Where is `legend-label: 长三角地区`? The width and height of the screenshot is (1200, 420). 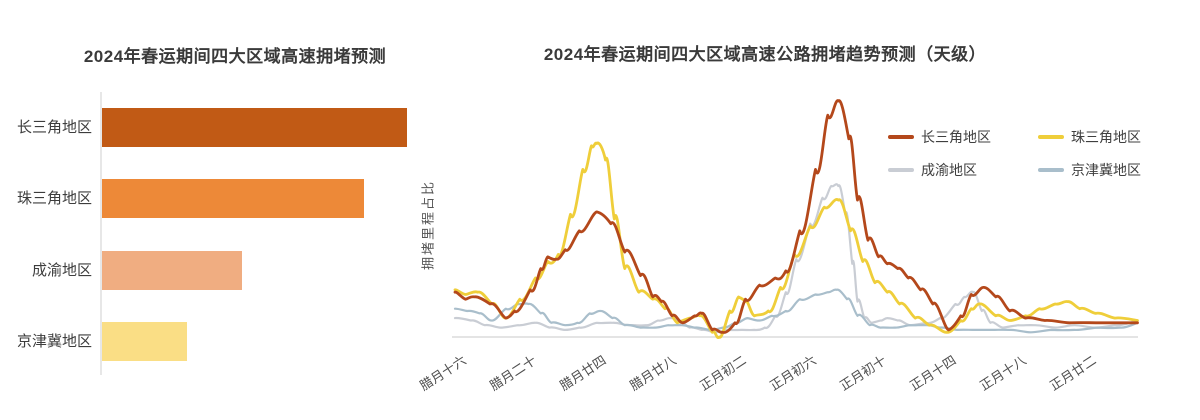 legend-label: 长三角地区 is located at coordinates (956, 137).